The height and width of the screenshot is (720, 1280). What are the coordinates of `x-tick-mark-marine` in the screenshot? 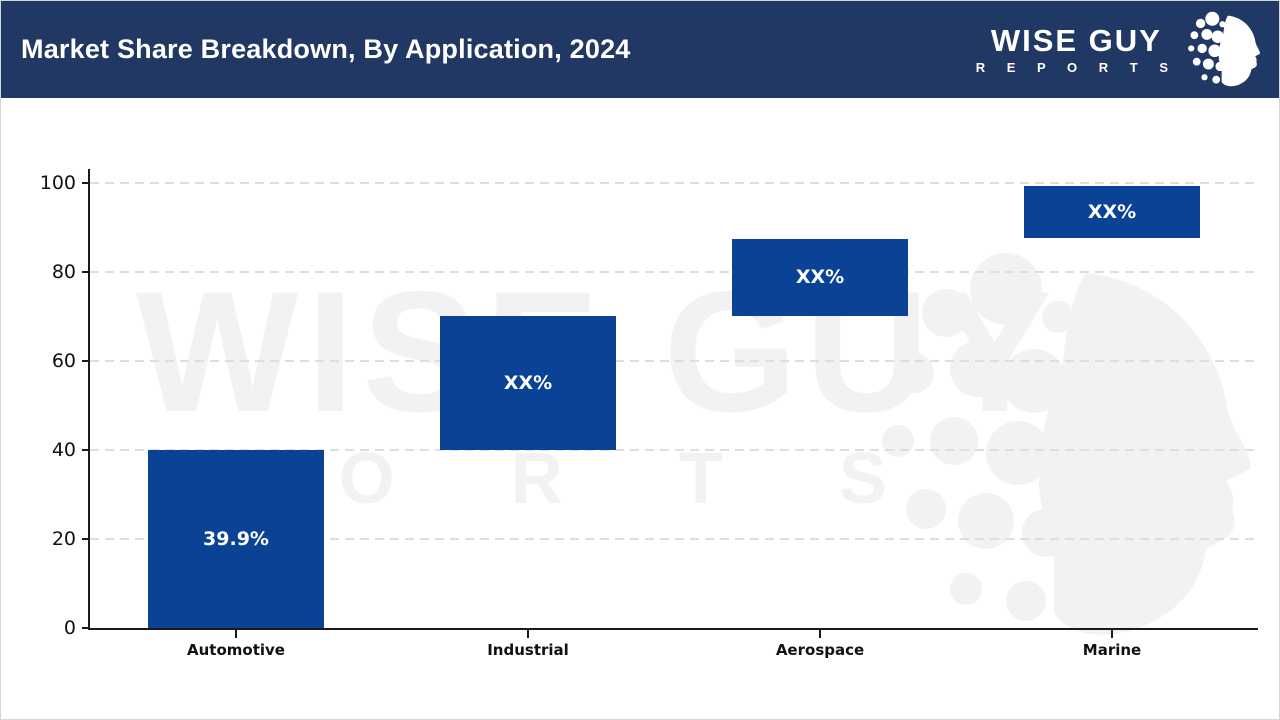 It's located at (1112, 634).